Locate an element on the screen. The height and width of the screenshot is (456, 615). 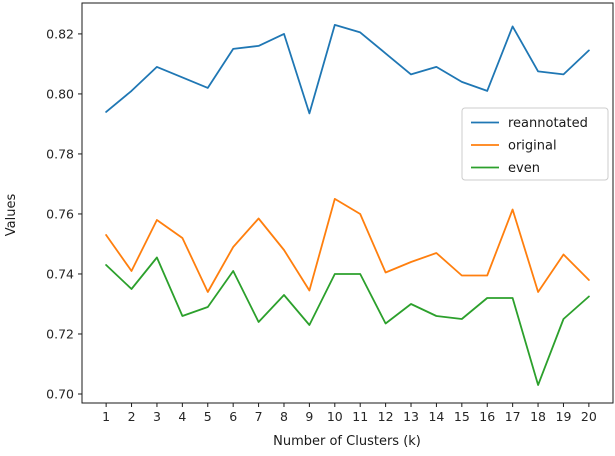
legend-label-original: original is located at coordinates (532, 146).